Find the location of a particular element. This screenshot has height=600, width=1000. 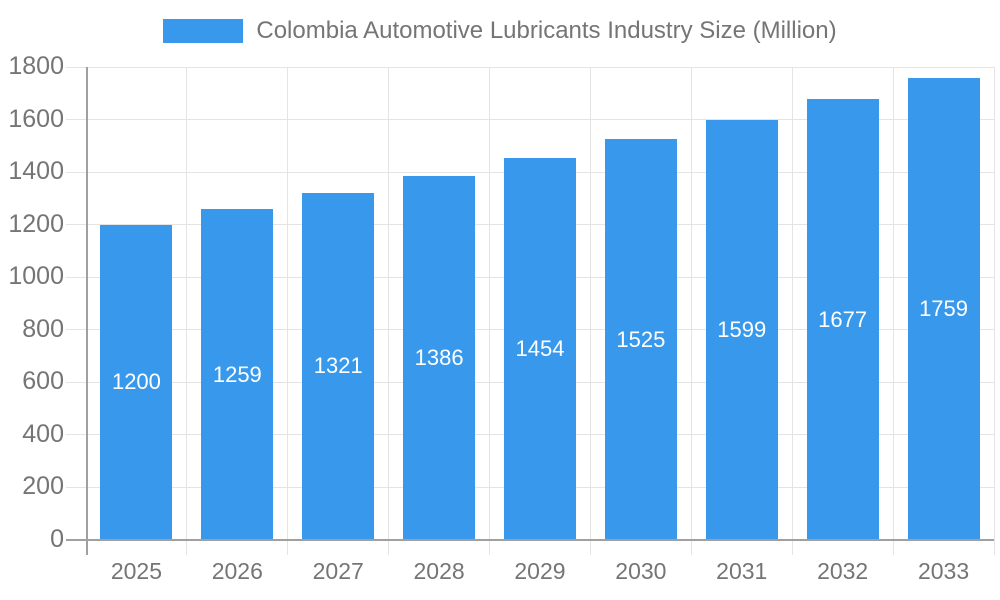

y-axis-label: 1400 is located at coordinates (36, 171).